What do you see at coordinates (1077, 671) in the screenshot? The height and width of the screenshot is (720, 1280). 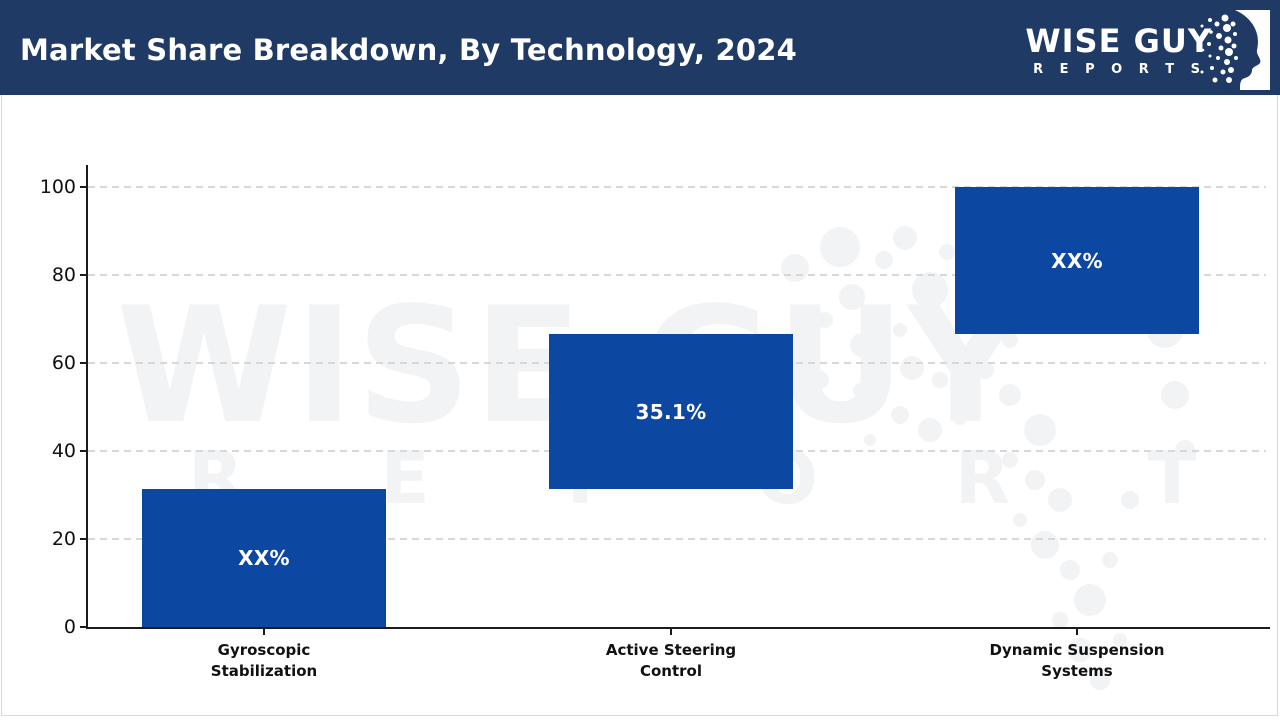 I see `x-axis-label-line: Systems` at bounding box center [1077, 671].